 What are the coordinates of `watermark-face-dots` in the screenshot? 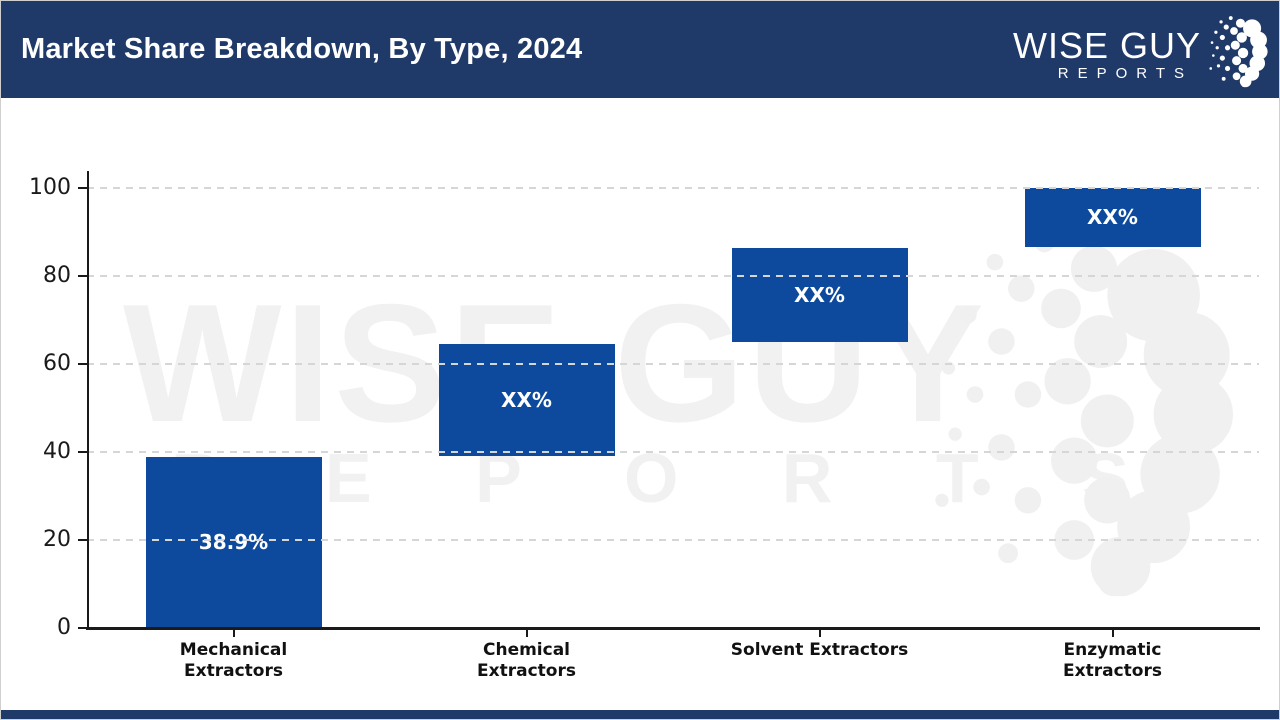 It's located at (1084, 414).